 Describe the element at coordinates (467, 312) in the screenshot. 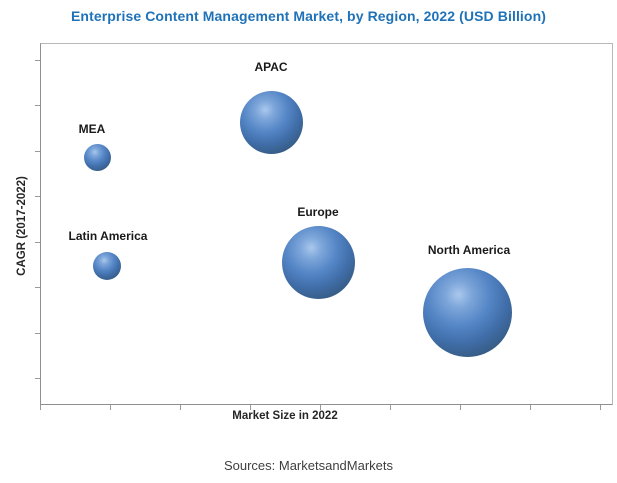

I see `bubble-north-america` at that location.